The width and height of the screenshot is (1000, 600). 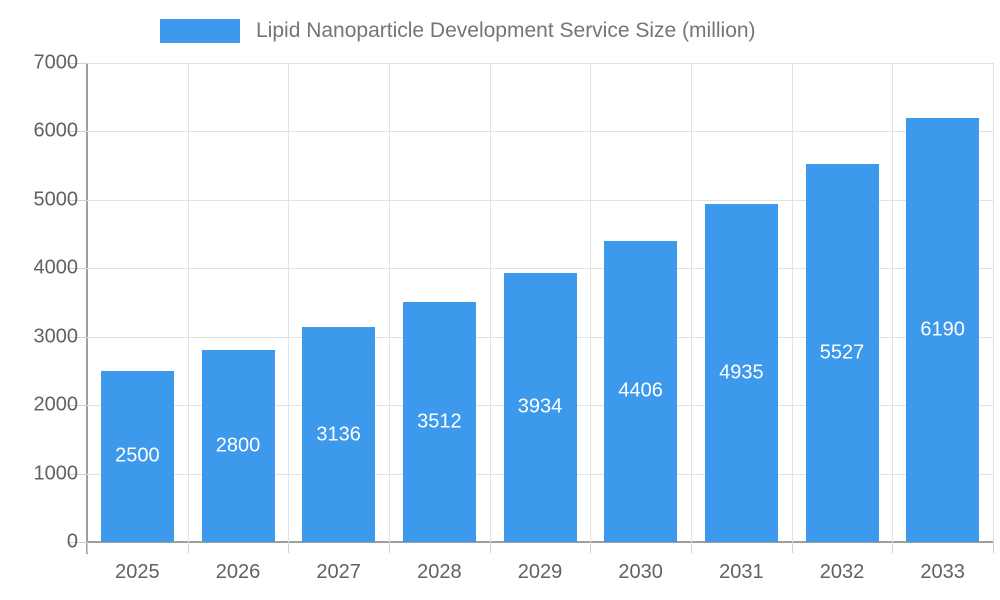 I want to click on x-tick-label: 2031, so click(x=741, y=572).